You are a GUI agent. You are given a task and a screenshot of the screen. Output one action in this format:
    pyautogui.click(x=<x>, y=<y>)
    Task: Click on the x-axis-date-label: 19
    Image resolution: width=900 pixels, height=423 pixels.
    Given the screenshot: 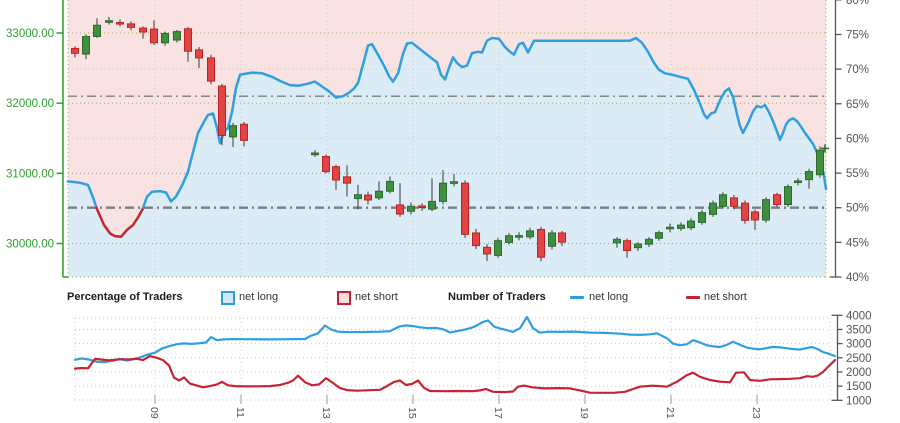 What is the action you would take?
    pyautogui.click(x=584, y=413)
    